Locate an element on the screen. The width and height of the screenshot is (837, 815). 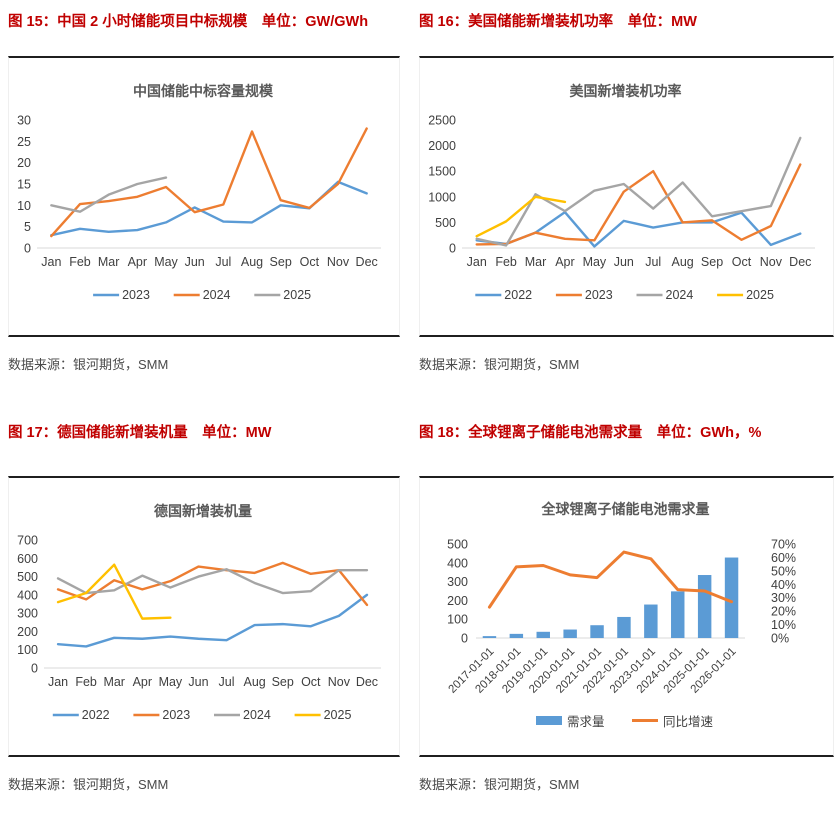
y-axis-ticks: 0 5 10 15 20 25 30 is located at coordinates (24, 185).